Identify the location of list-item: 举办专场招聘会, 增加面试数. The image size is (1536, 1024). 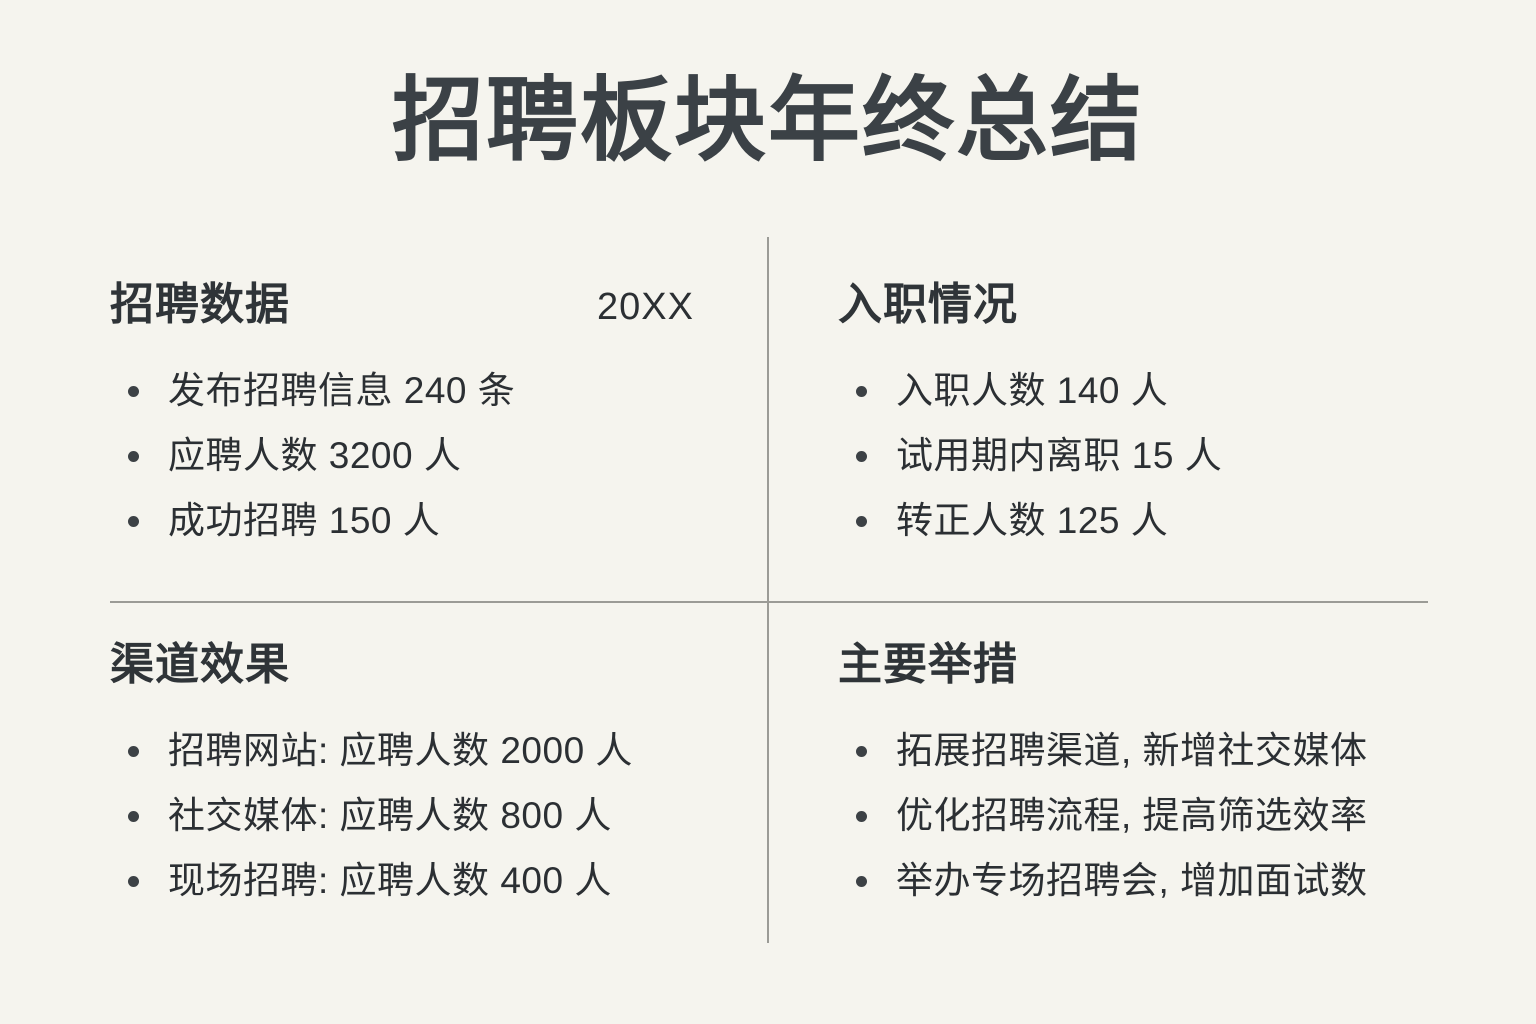
(1153, 880).